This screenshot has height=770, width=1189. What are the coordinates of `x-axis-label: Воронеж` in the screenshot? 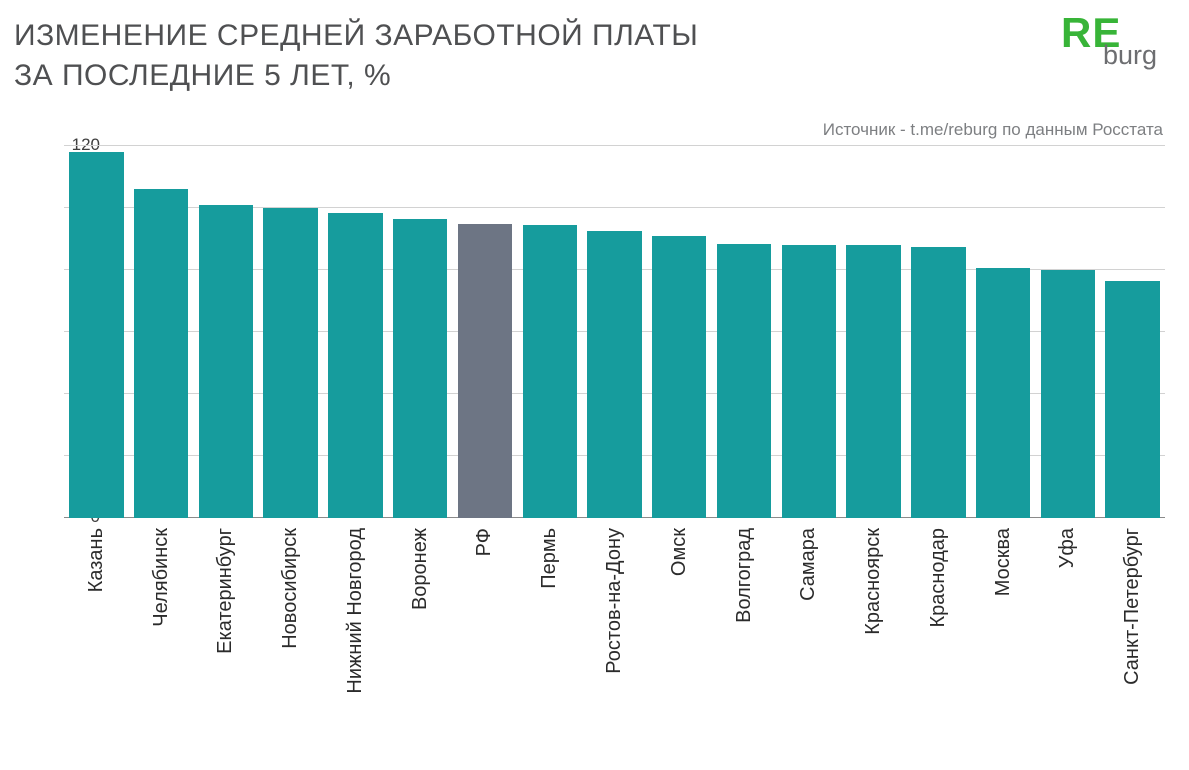 It's located at (419, 569).